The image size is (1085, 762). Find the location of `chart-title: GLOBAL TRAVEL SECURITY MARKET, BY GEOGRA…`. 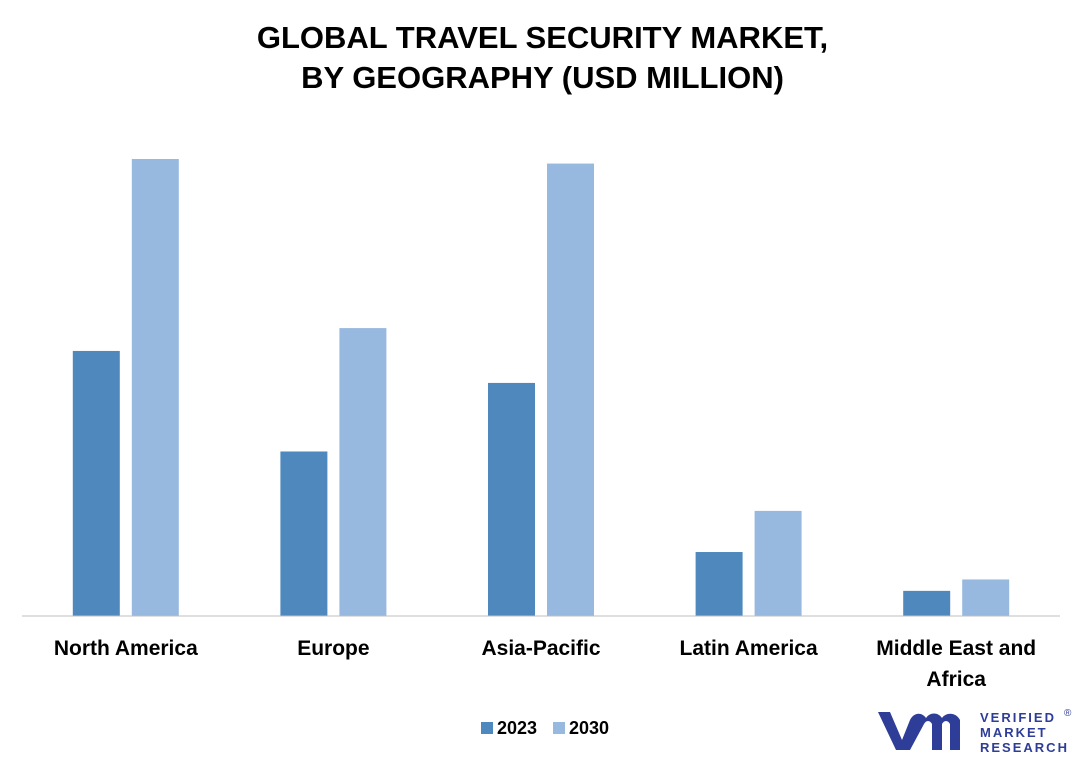

chart-title: GLOBAL TRAVEL SECURITY MARKET, BY GEOGRA… is located at coordinates (542, 58).